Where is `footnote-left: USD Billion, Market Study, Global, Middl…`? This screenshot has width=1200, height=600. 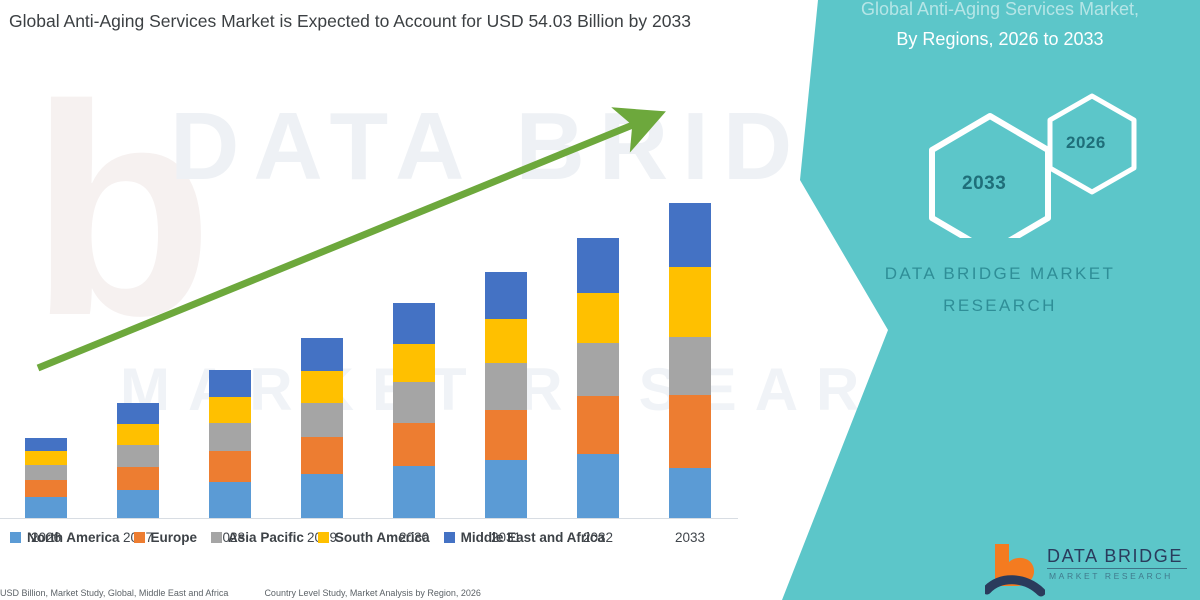 footnote-left: USD Billion, Market Study, Global, Middl… is located at coordinates (114, 593).